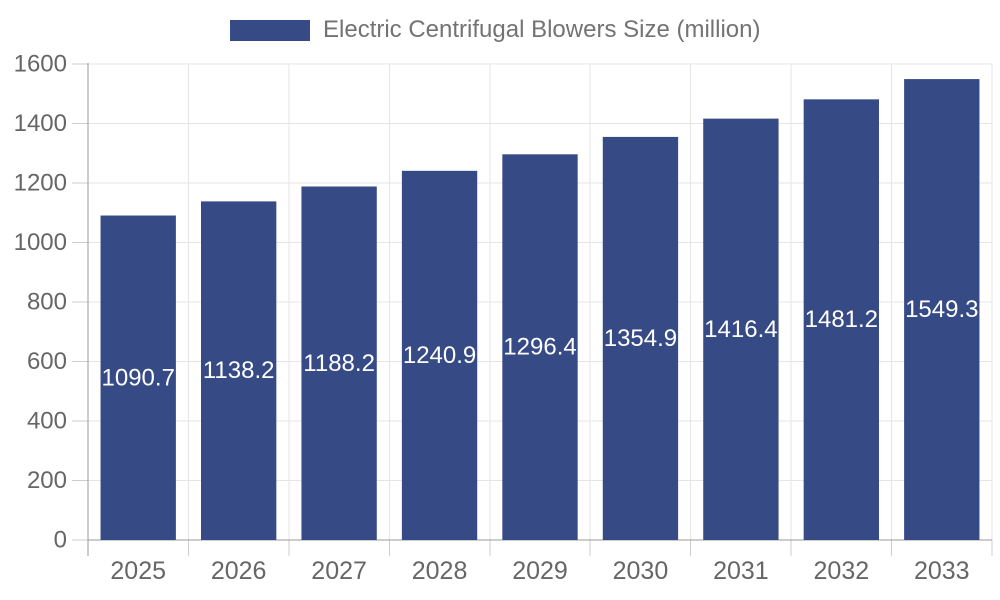 The width and height of the screenshot is (1000, 600). I want to click on legend-swatch, so click(270, 30).